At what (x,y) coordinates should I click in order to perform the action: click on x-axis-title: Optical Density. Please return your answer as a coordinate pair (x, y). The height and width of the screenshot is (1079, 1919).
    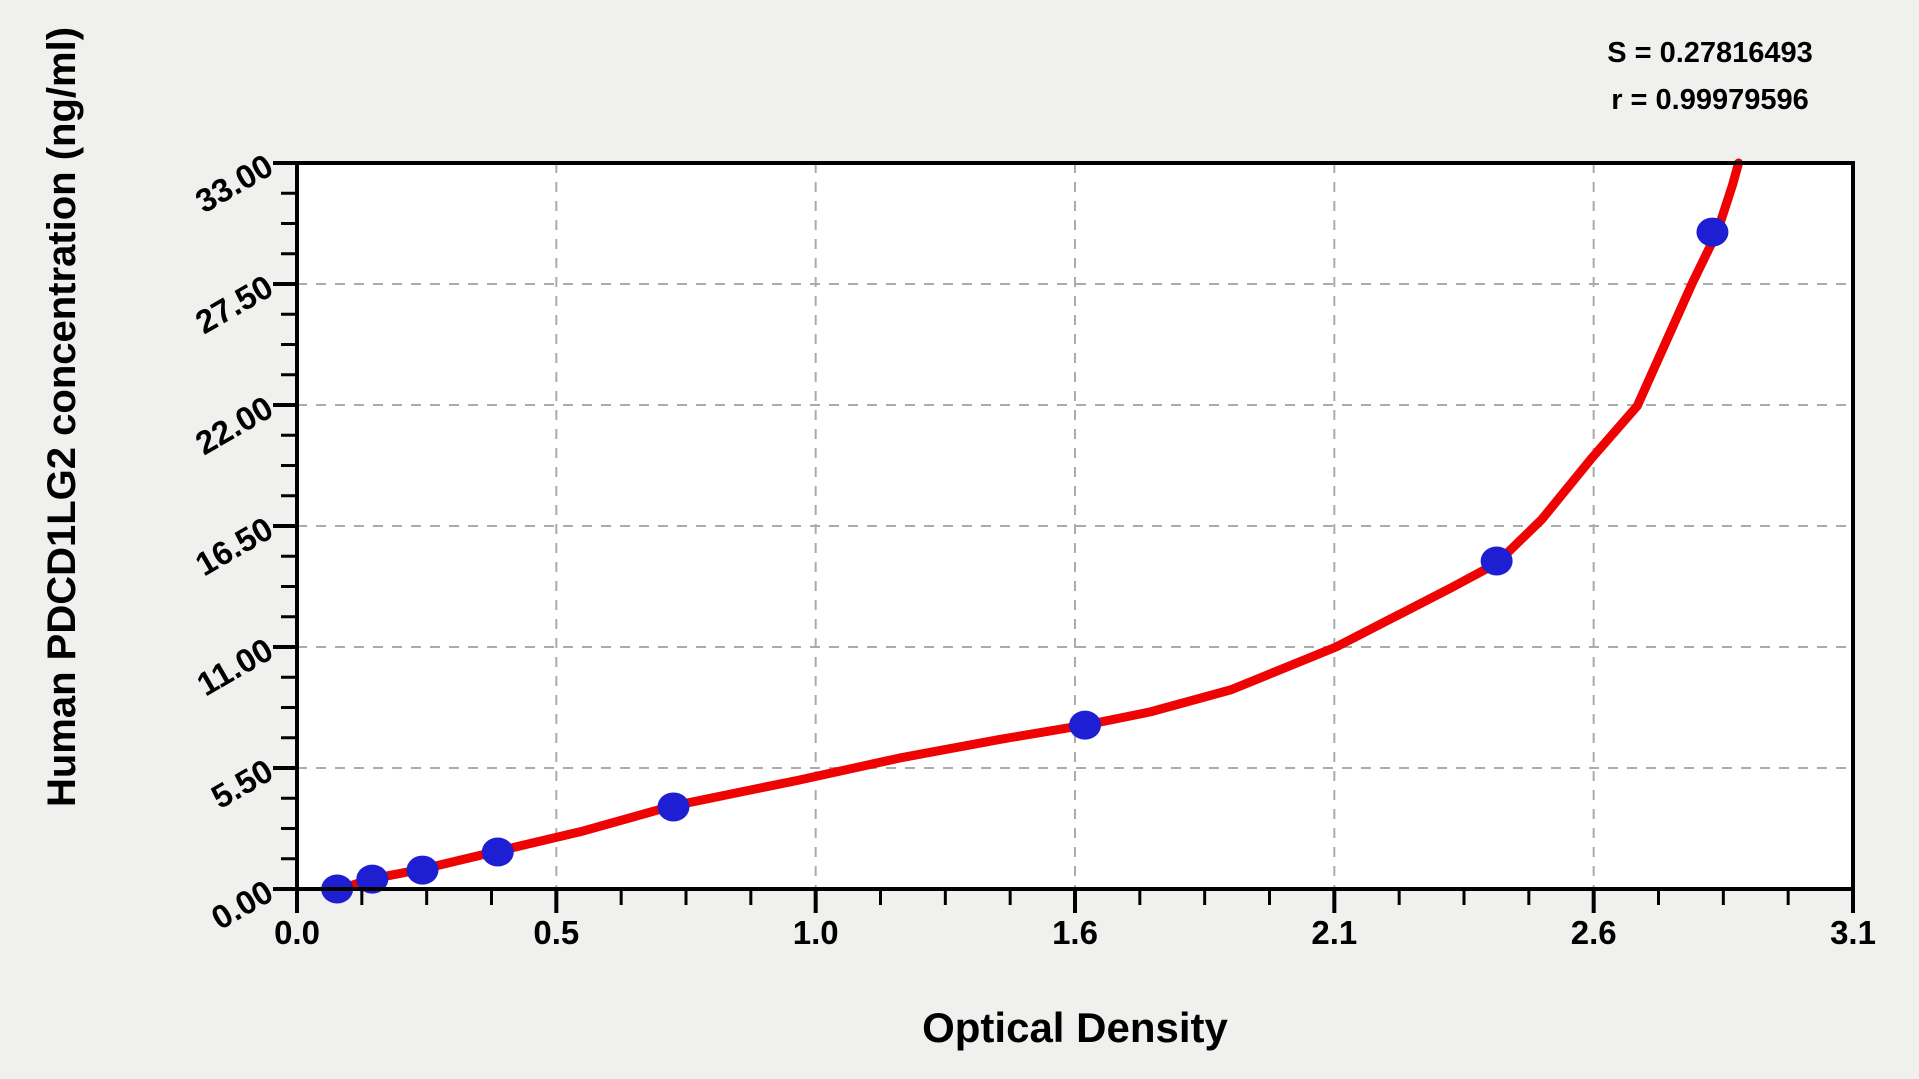
    Looking at the image, I should click on (1075, 1027).